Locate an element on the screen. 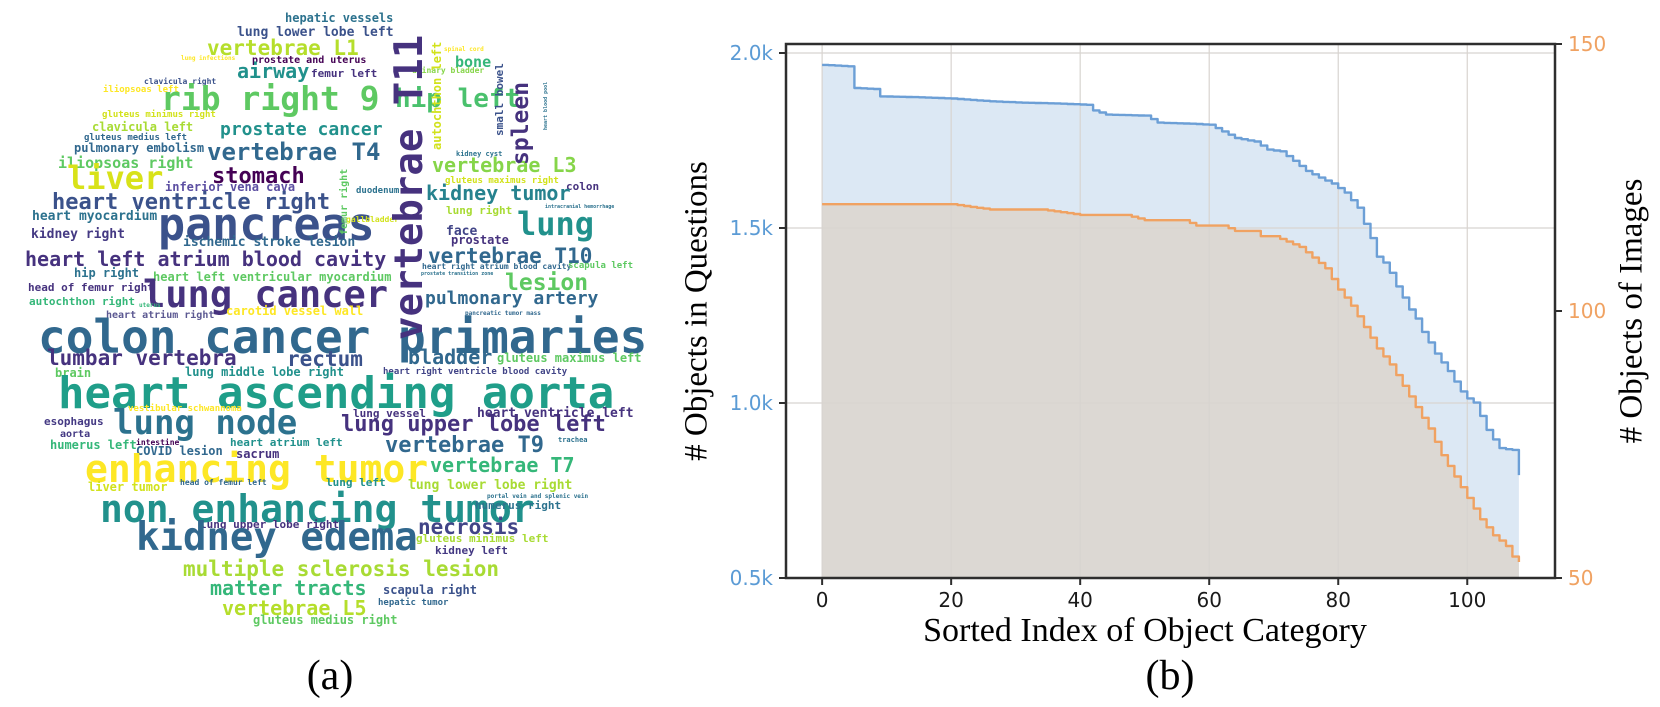  wordcloud-word: intracranial hemorrhage is located at coordinates (580, 207).